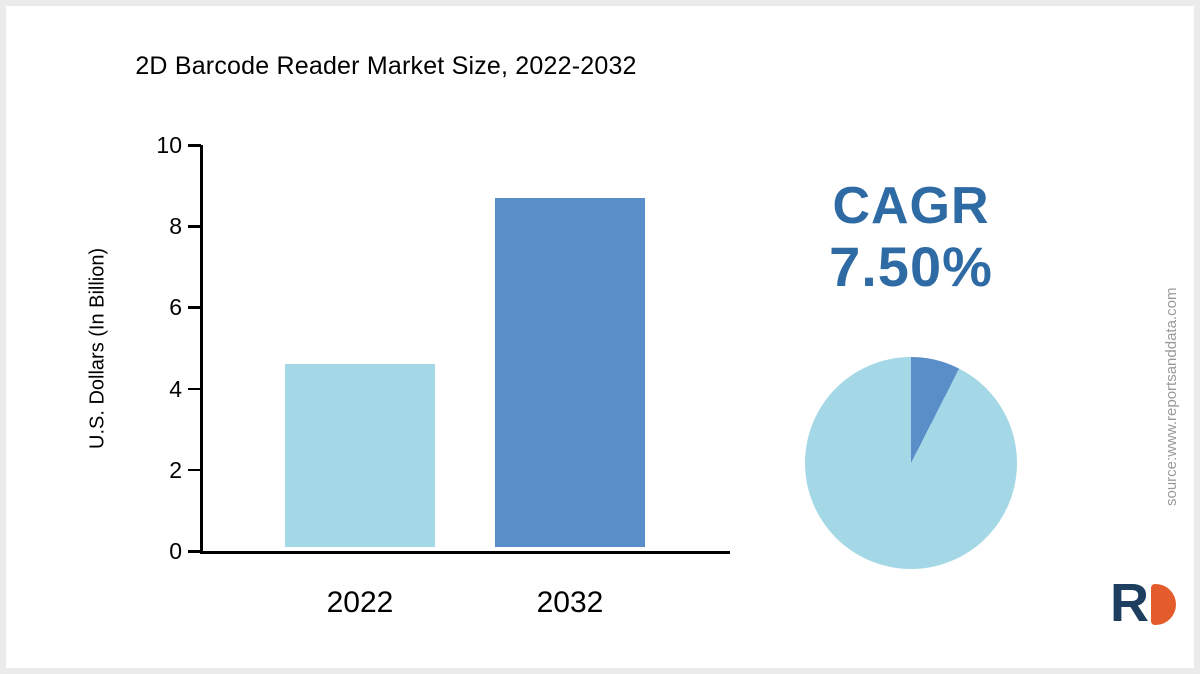  I want to click on logo-letter: R, so click(1129, 603).